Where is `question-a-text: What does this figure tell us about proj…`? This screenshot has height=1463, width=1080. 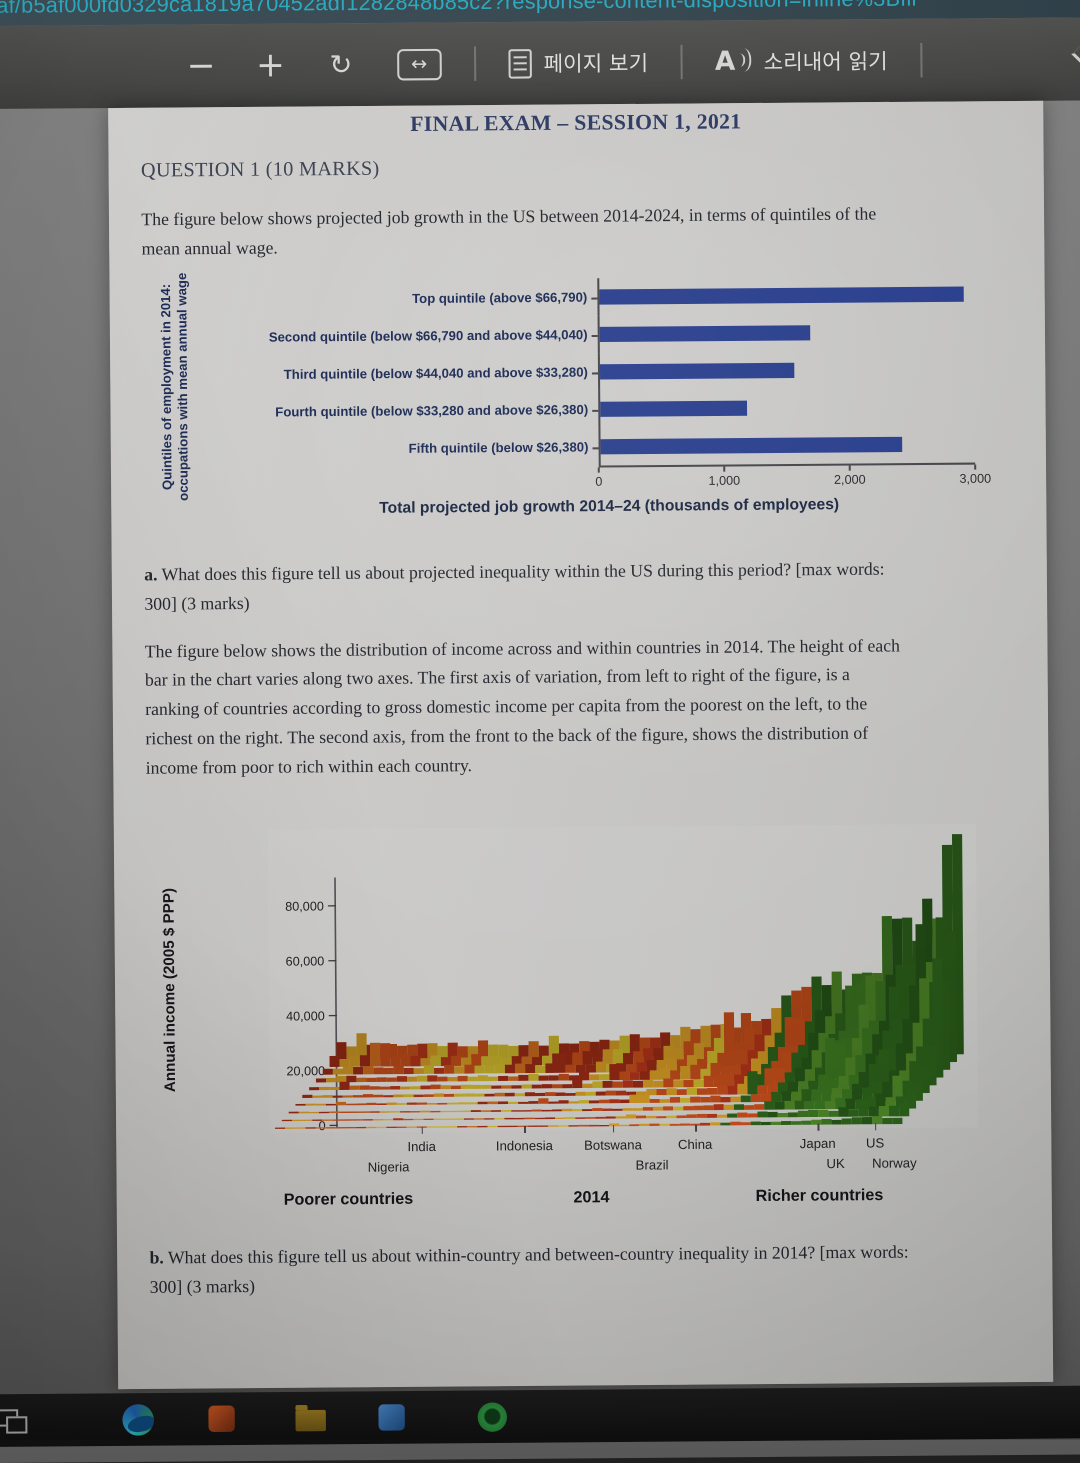 question-a-text: What does this figure tell us about proj… is located at coordinates (514, 586).